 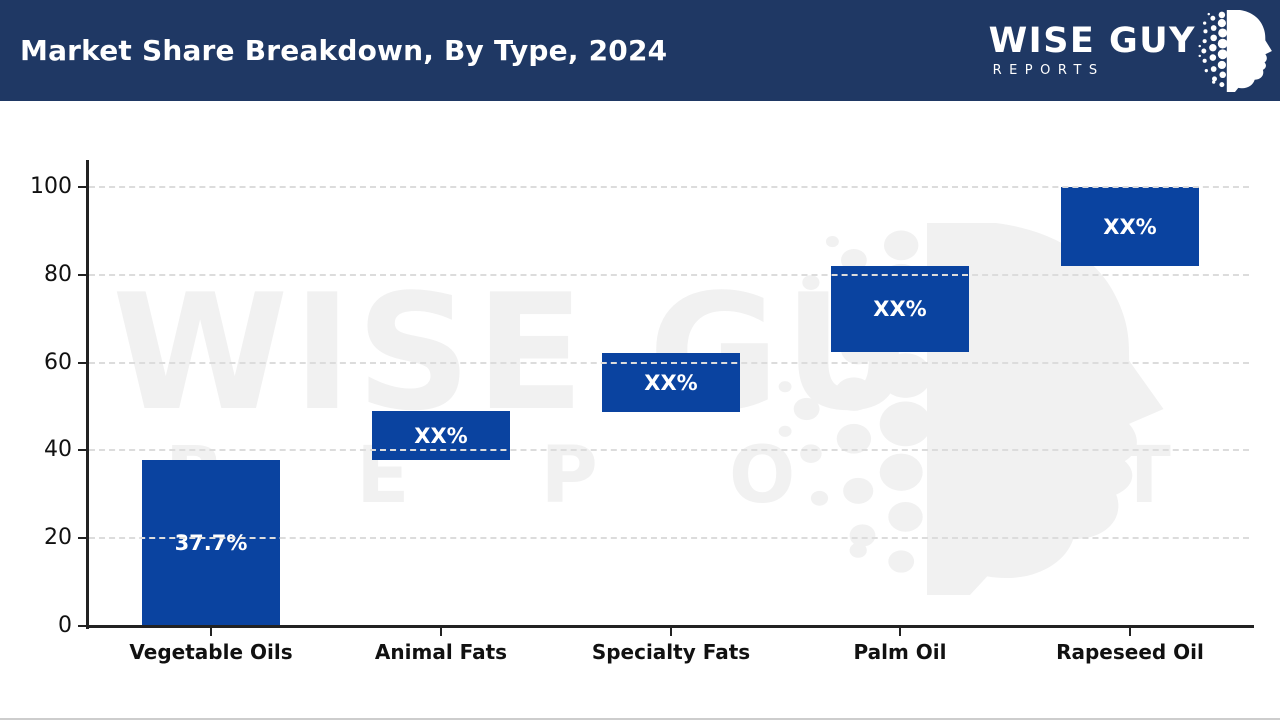 I want to click on category-label-animal-fats: Animal Fats, so click(x=441, y=652).